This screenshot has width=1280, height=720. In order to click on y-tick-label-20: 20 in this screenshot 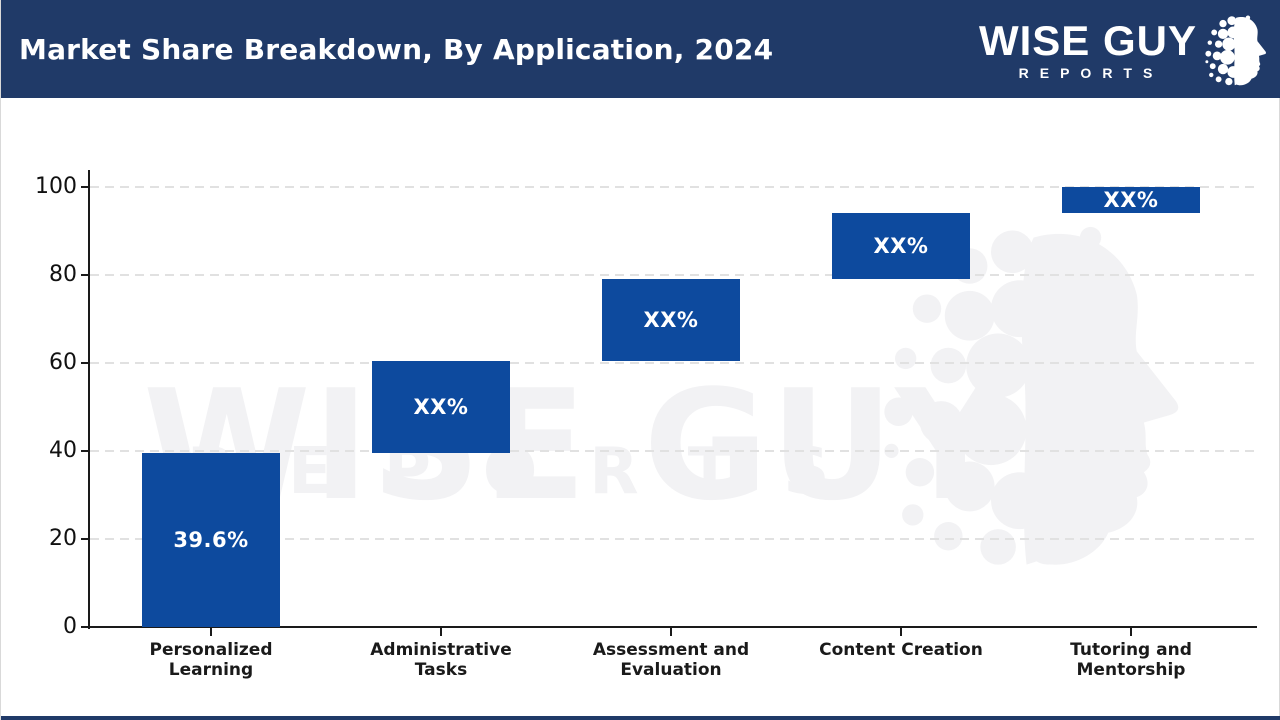, I will do `click(63, 538)`.